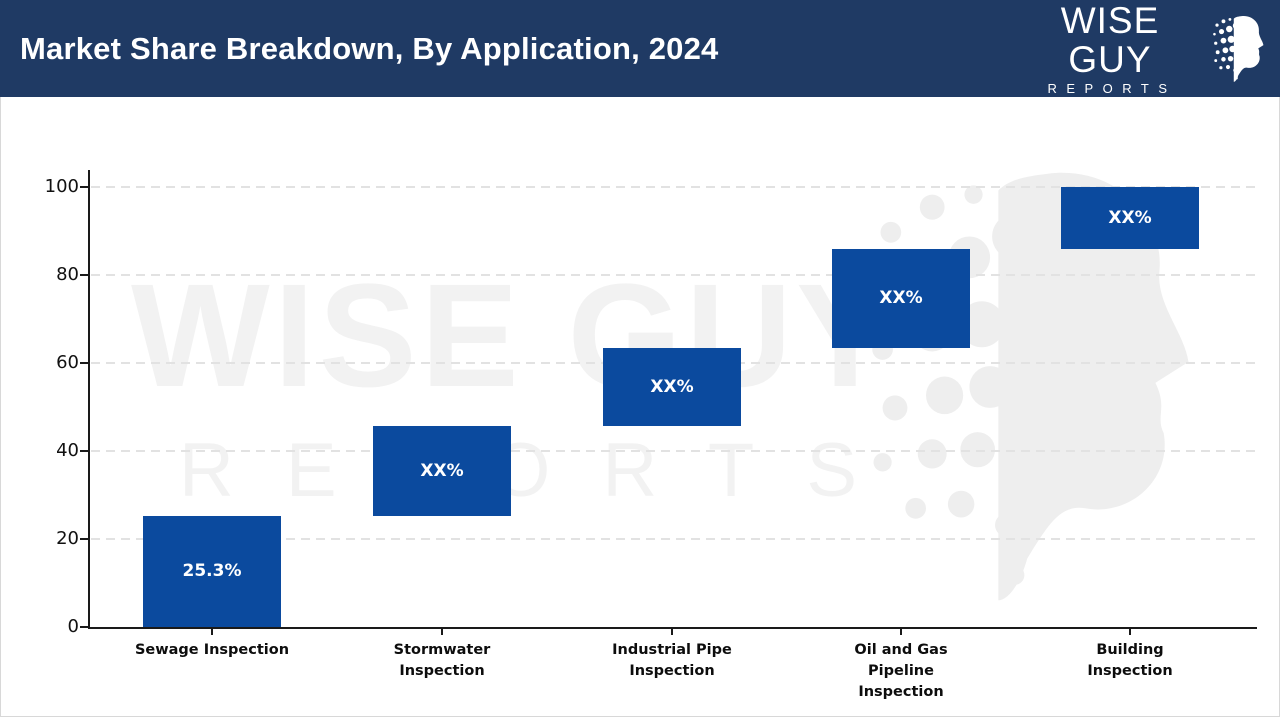 This screenshot has height=720, width=1280. Describe the element at coordinates (67, 274) in the screenshot. I see `y-tick-label-80: 80` at that location.